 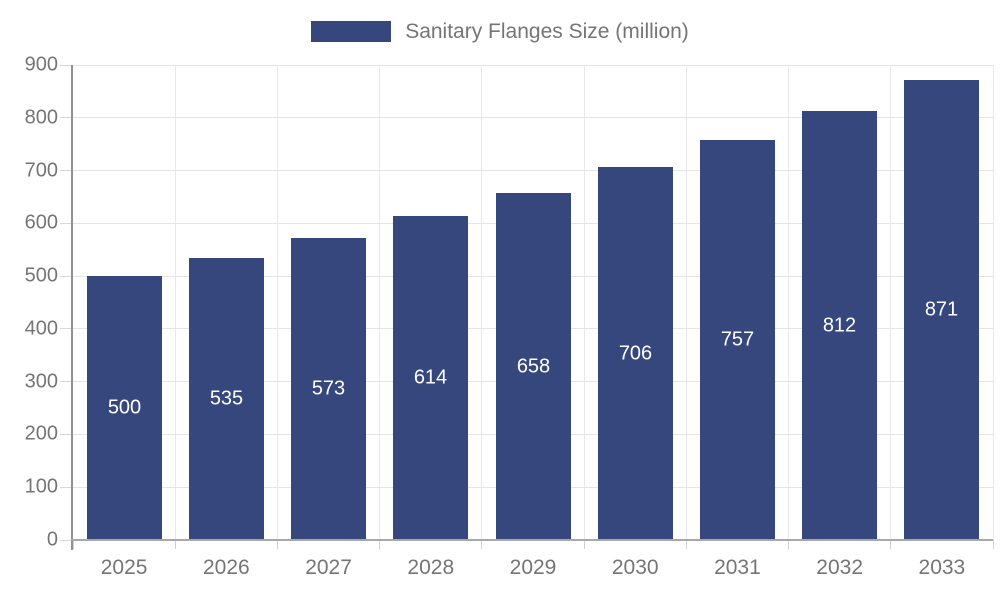 I want to click on bar-value-label: 658, so click(x=533, y=366).